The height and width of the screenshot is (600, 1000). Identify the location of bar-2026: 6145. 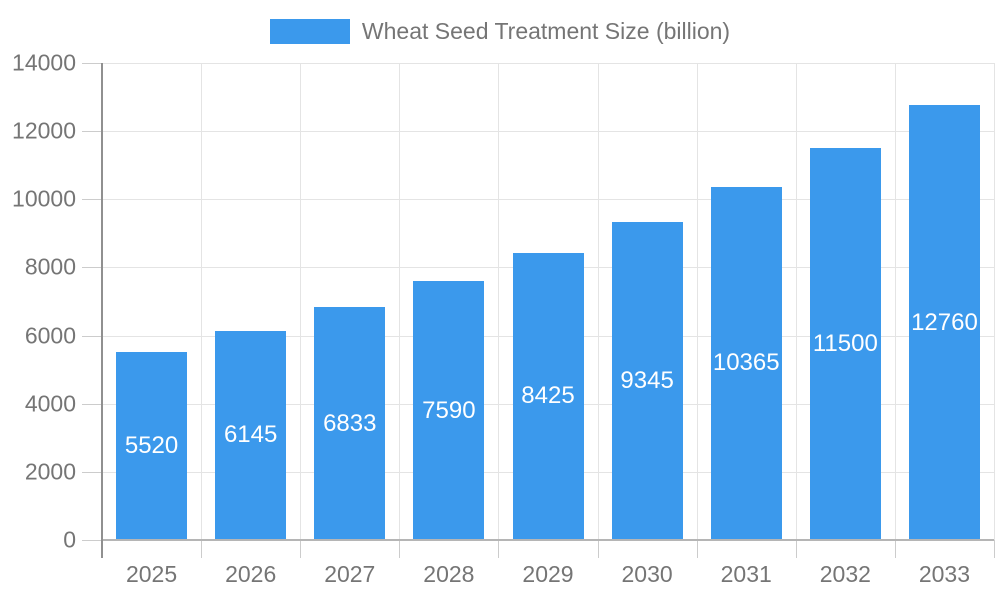
(251, 435).